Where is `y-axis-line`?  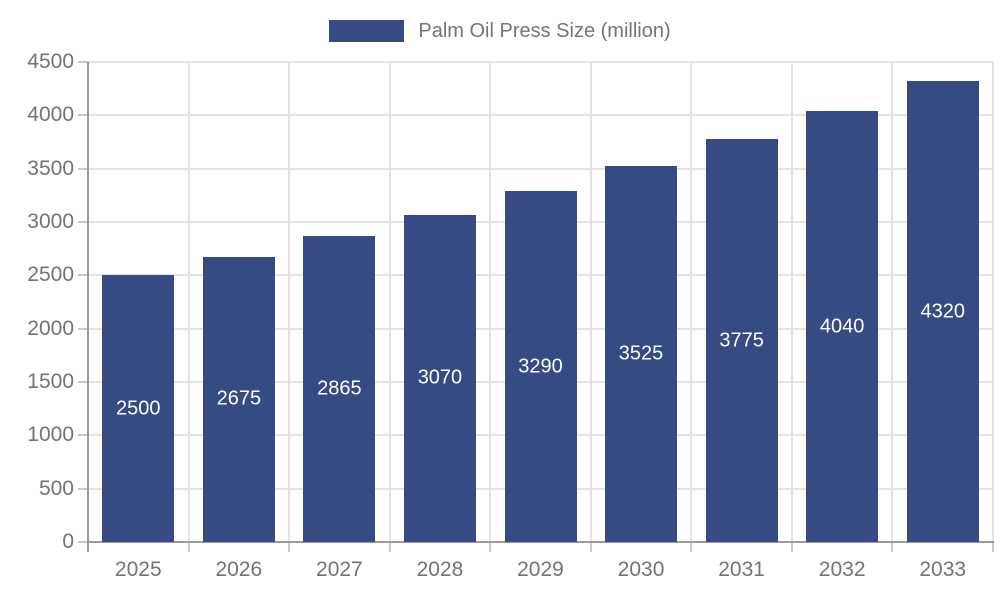 y-axis-line is located at coordinates (88, 307).